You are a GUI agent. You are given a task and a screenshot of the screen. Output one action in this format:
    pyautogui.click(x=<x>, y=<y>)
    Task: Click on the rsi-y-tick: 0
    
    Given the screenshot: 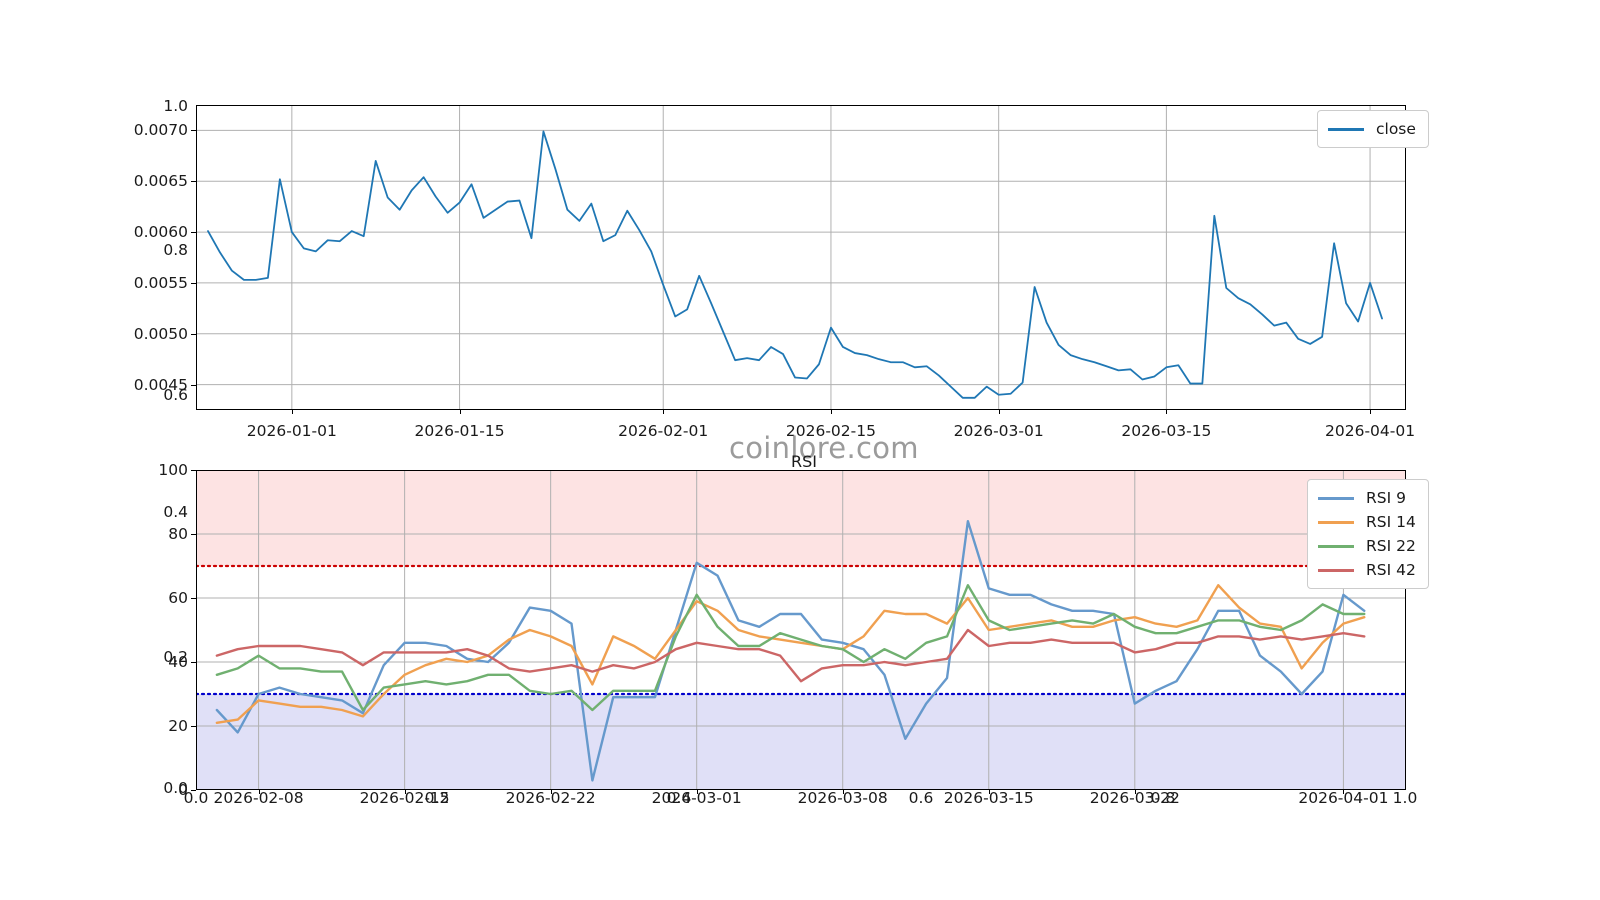 What is the action you would take?
    pyautogui.click(x=183, y=790)
    